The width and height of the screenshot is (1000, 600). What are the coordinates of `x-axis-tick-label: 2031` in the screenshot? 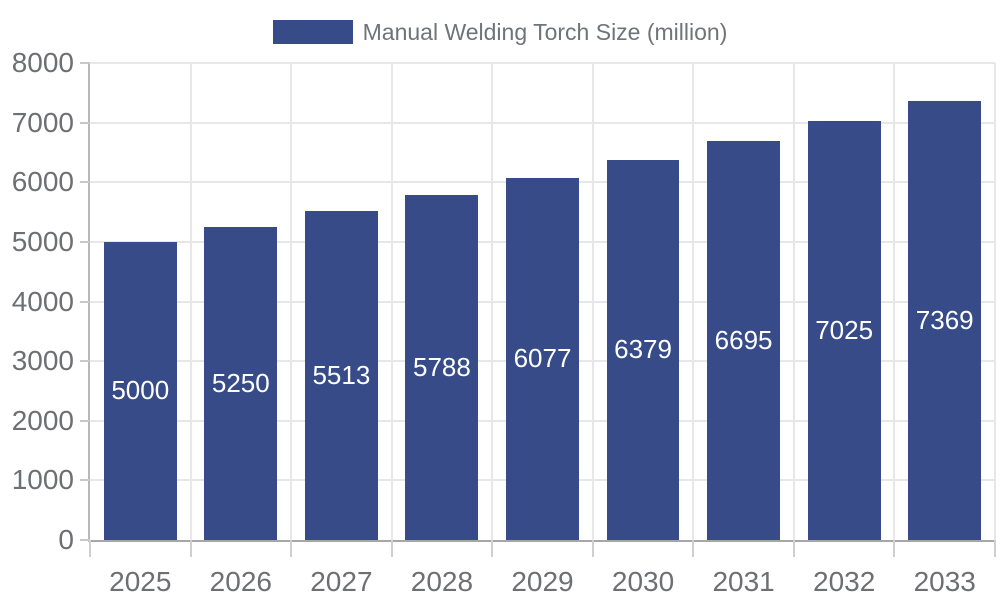 It's located at (743, 581).